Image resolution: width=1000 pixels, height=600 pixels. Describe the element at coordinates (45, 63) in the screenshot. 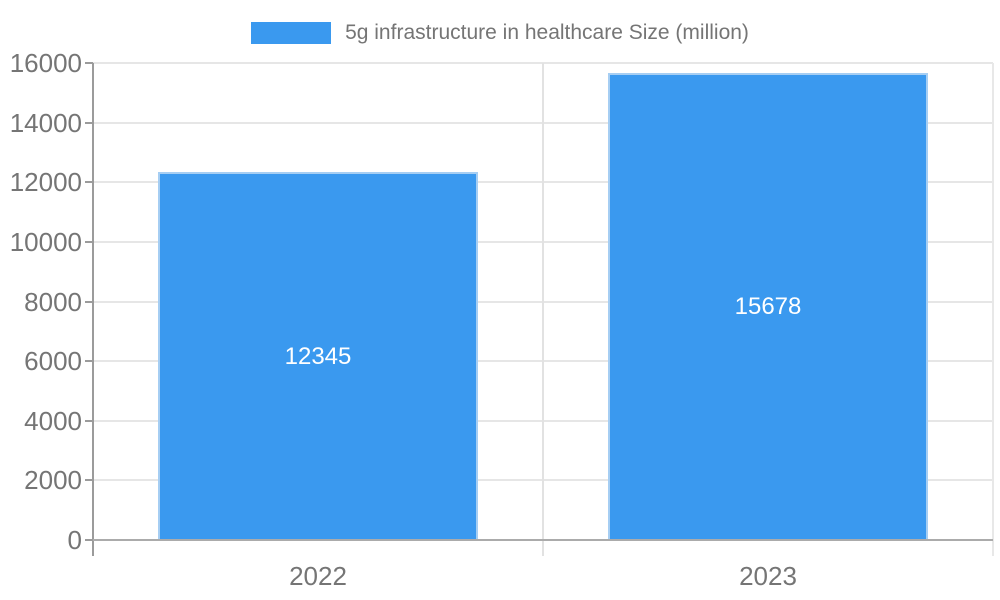

I see `y-tick-label: 16000` at that location.